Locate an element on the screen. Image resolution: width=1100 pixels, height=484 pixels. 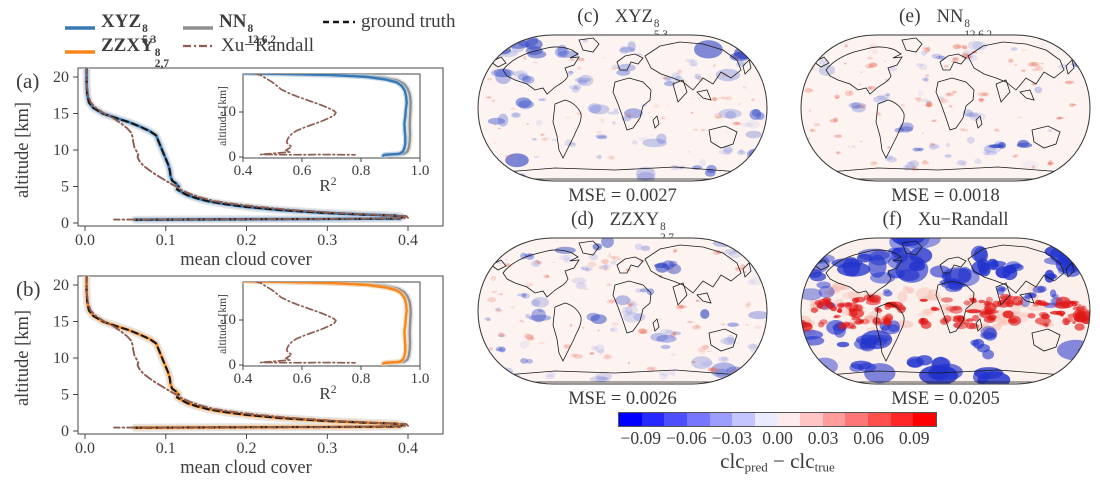
colorbar-strip is located at coordinates (777, 419).